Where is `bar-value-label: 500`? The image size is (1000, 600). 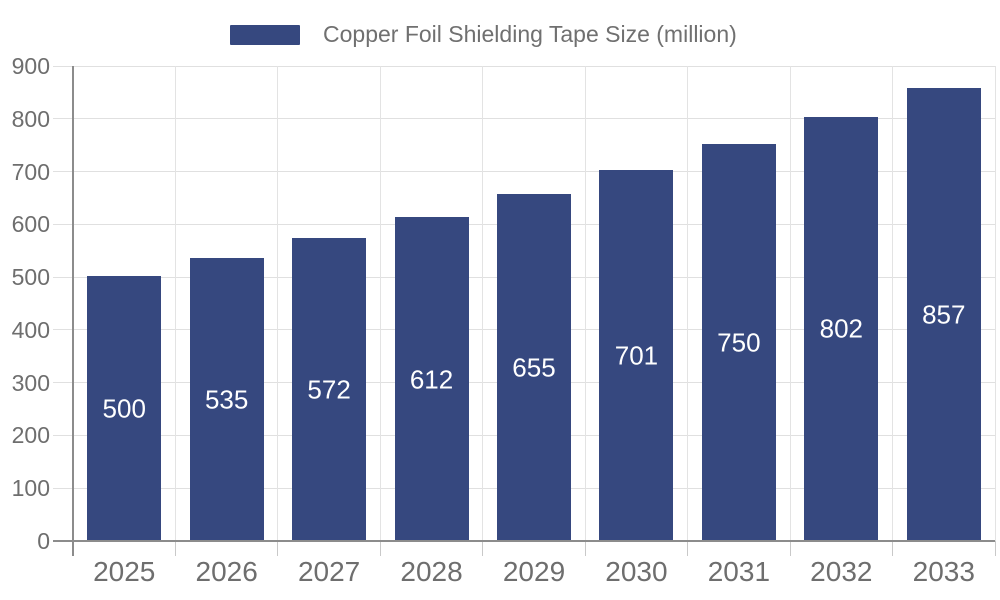 bar-value-label: 500 is located at coordinates (124, 408).